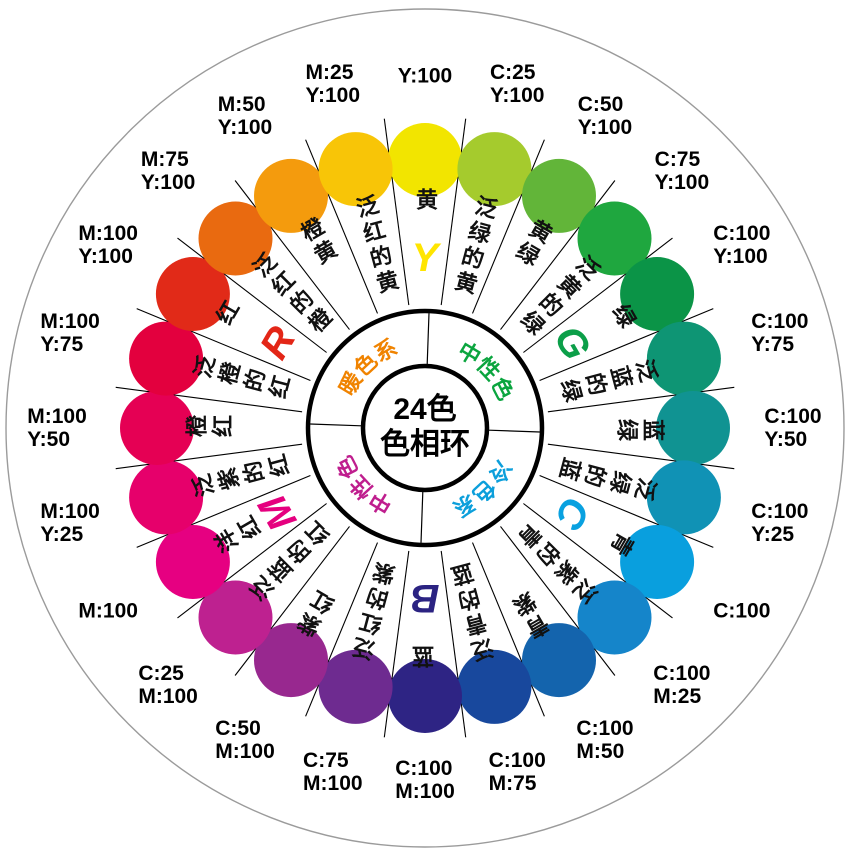 The width and height of the screenshot is (850, 850). I want to click on cmy-value-label: Y:100, so click(425, 76).